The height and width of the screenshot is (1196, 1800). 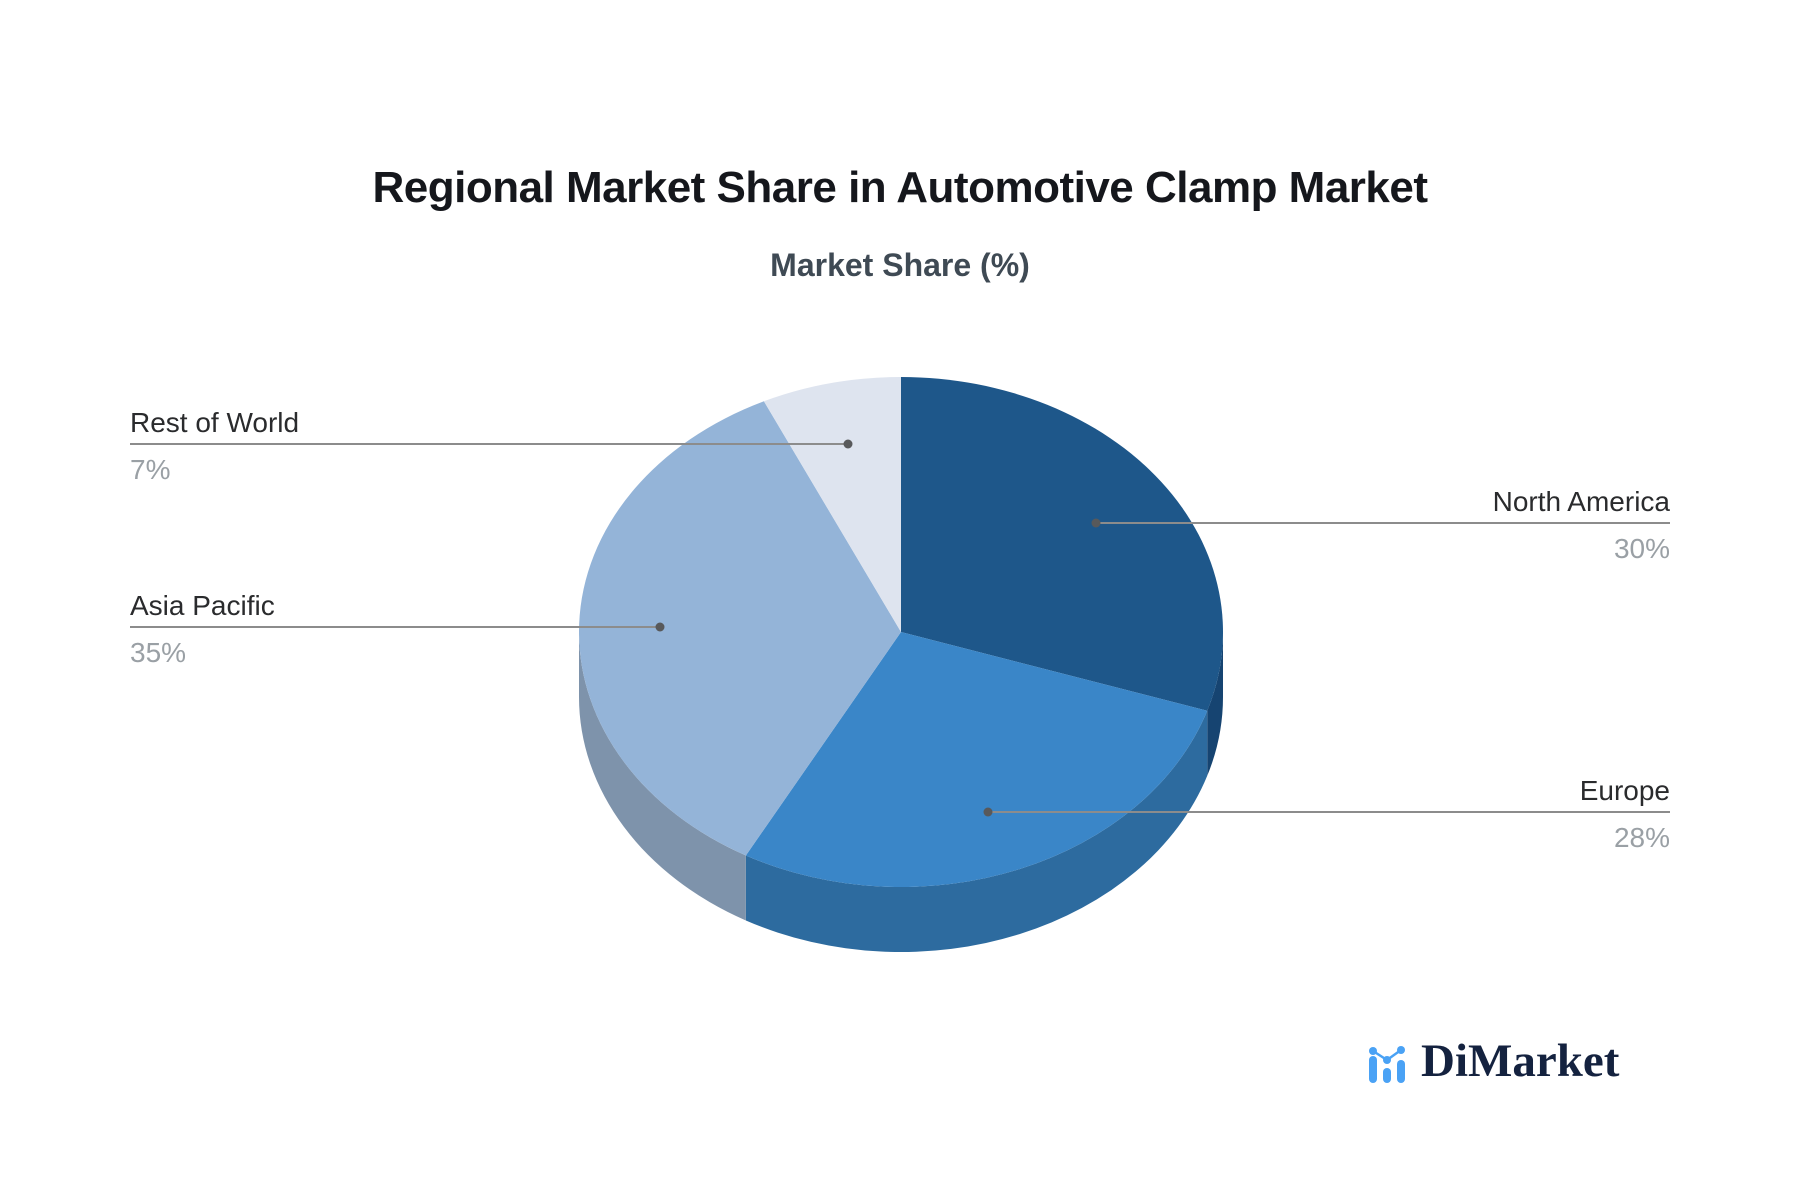 I want to click on logo: DiMarket, so click(x=1492, y=1061).